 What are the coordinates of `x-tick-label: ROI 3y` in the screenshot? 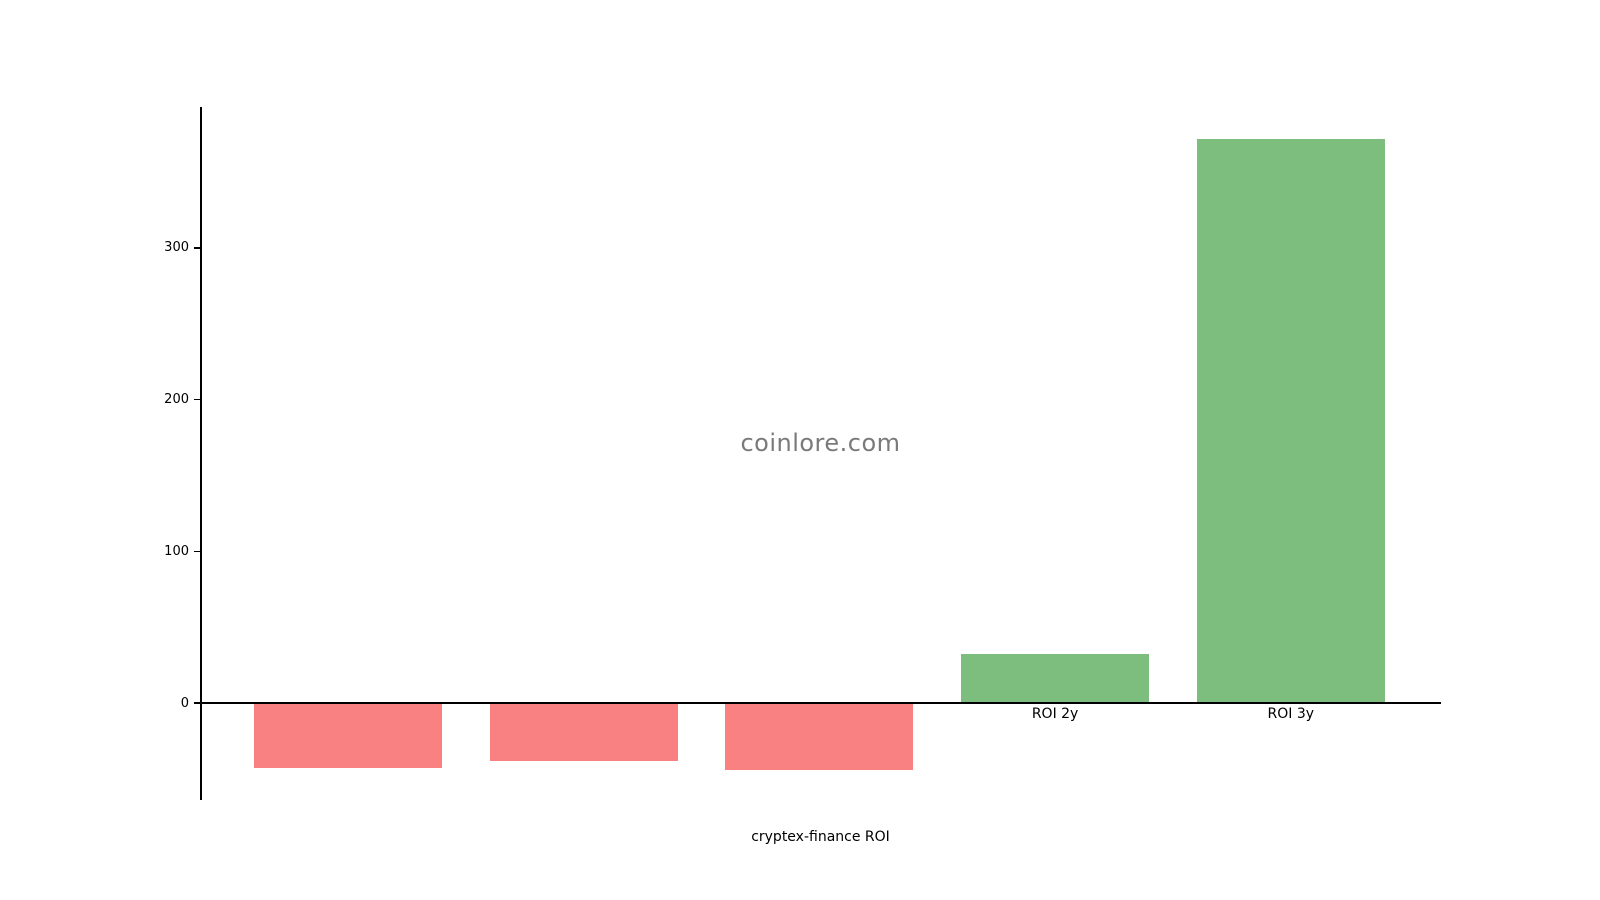 It's located at (1291, 713).